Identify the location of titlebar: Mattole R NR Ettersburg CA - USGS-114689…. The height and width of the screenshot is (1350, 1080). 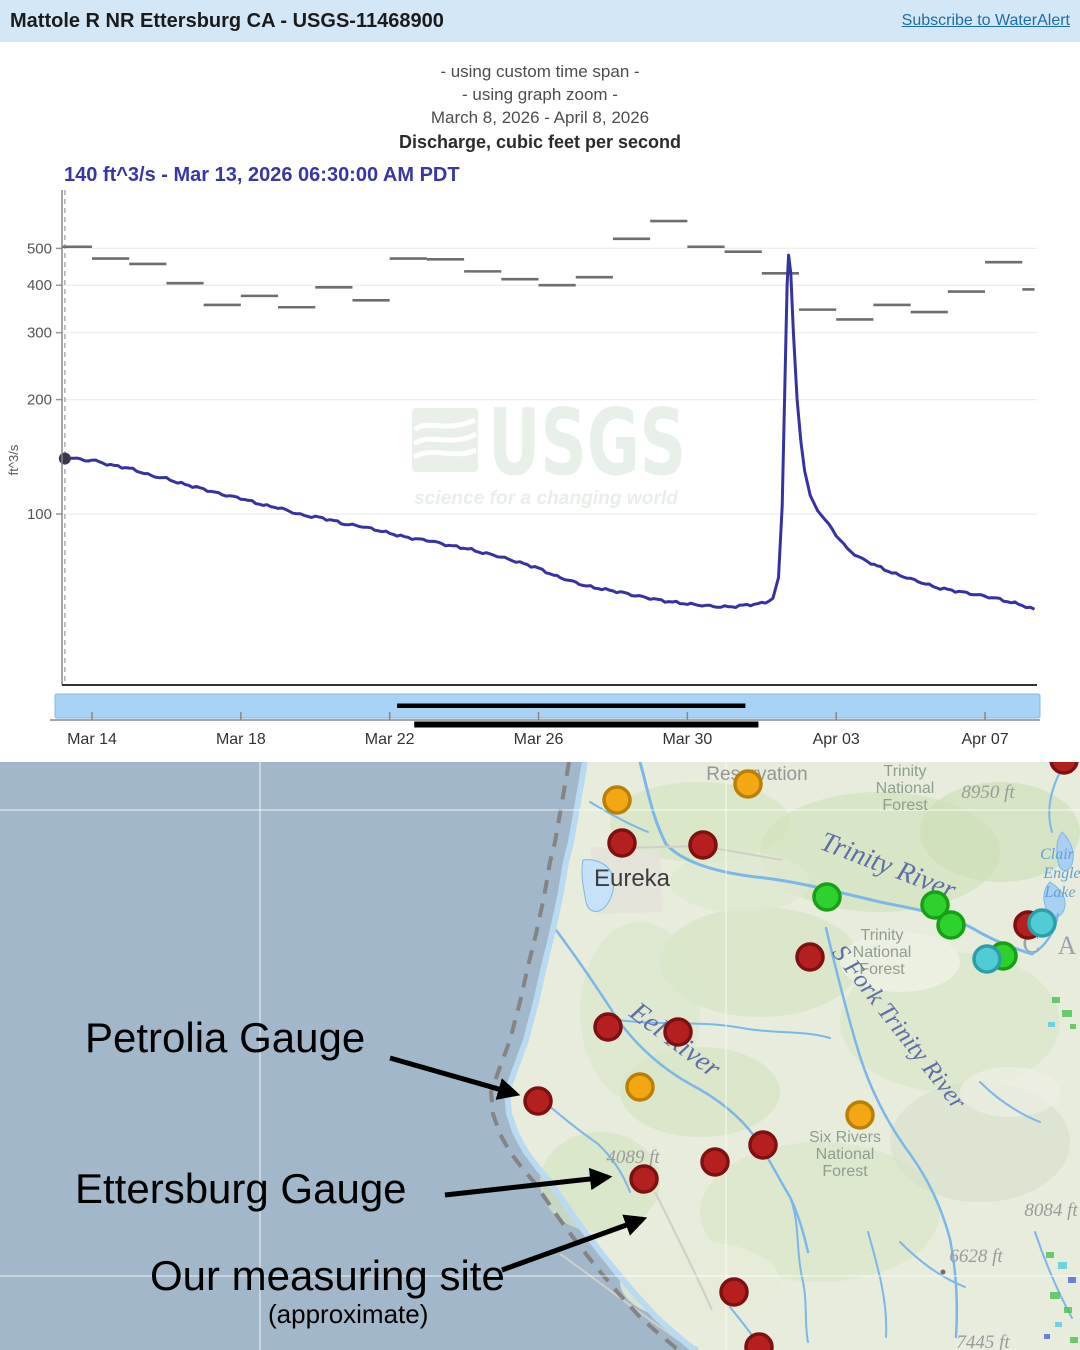
(540, 21).